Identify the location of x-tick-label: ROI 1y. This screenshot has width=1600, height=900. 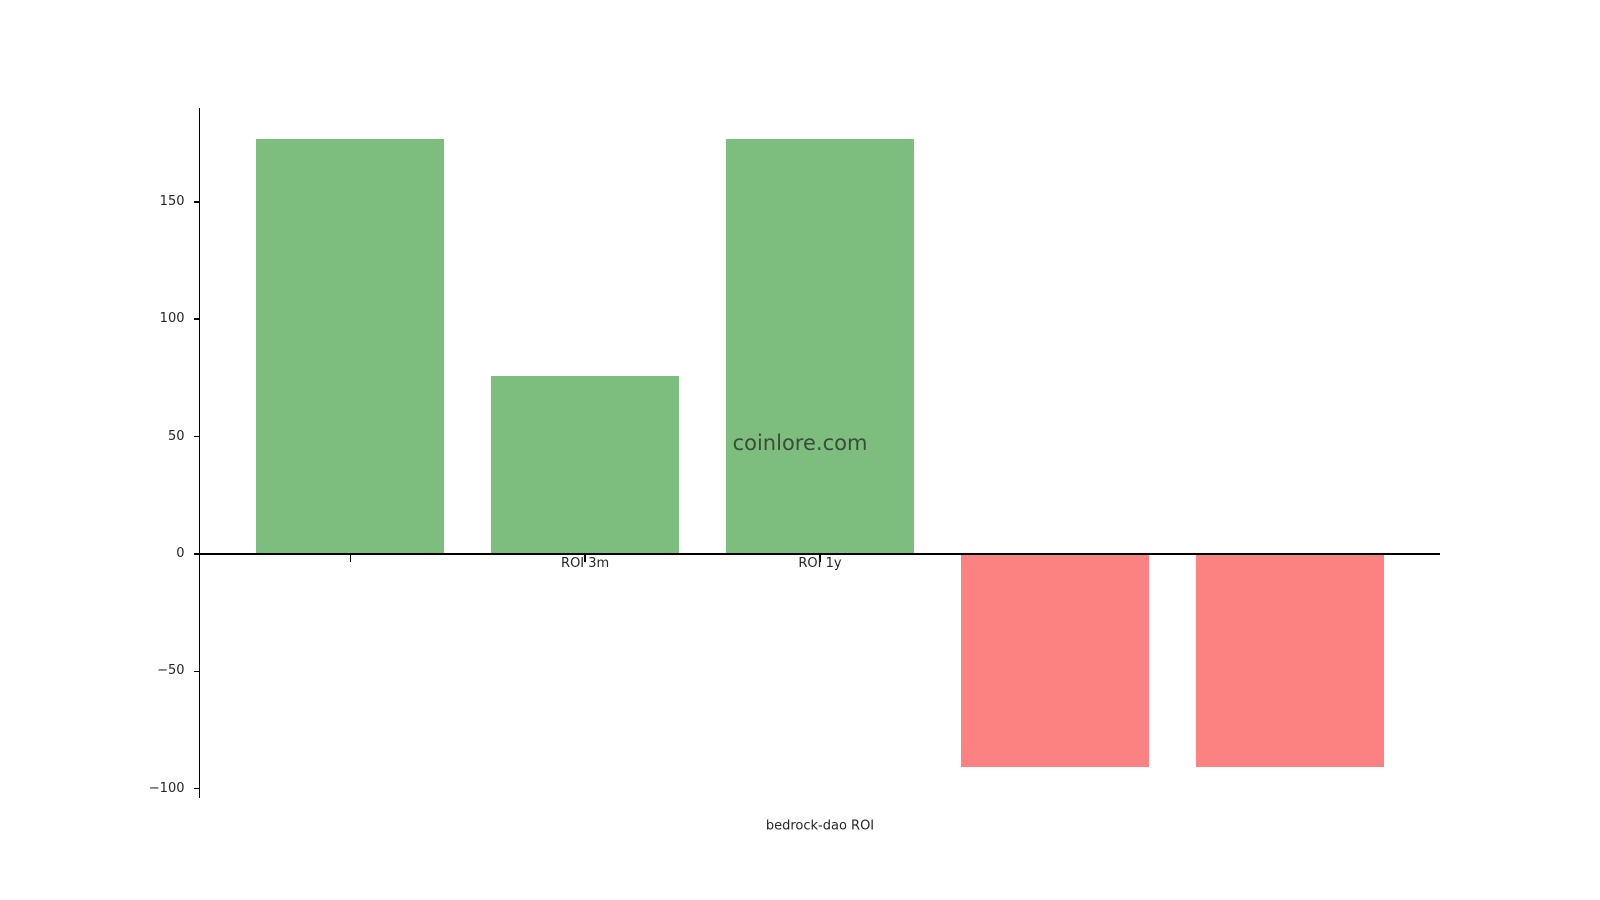
(820, 563).